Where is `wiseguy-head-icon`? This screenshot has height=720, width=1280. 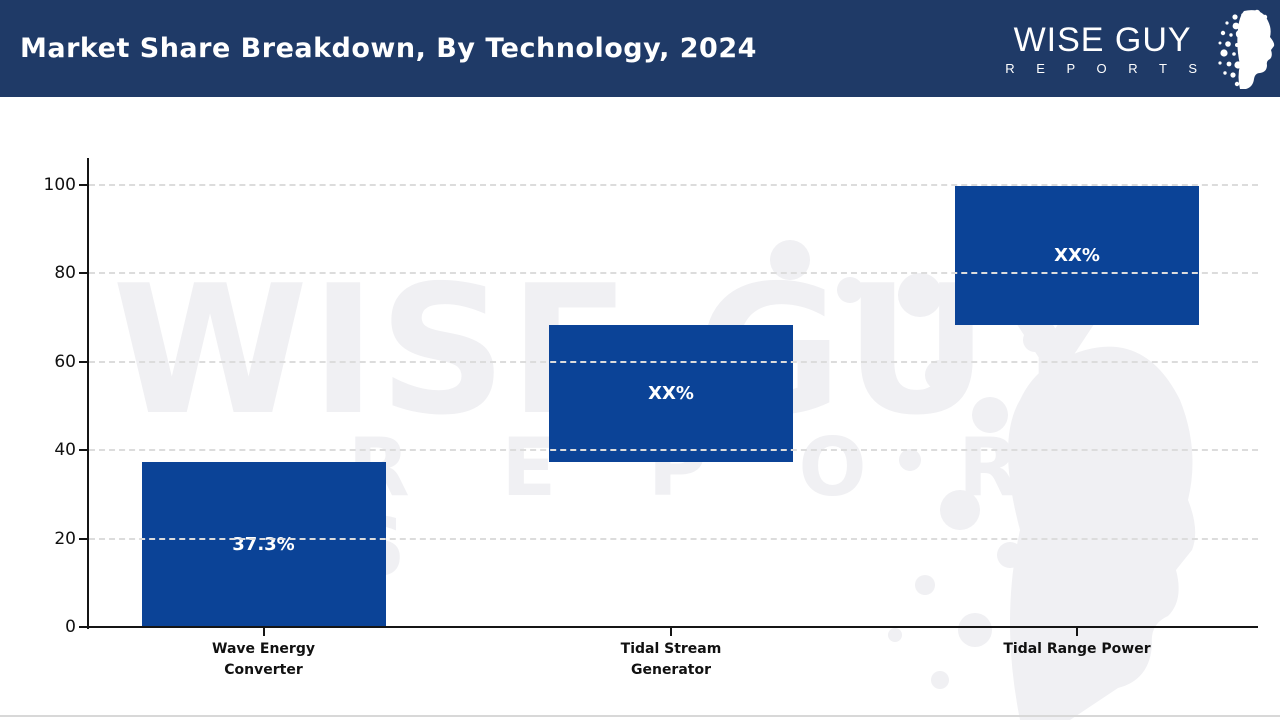 wiseguy-head-icon is located at coordinates (1246, 49).